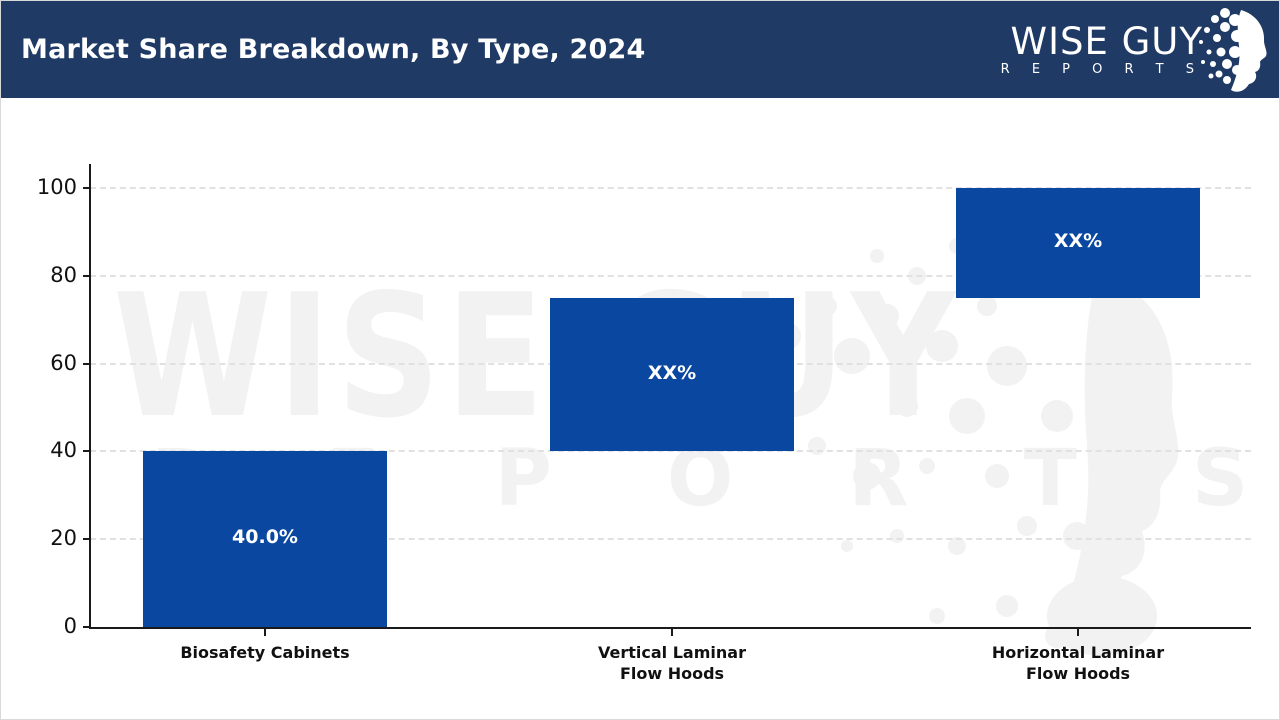  I want to click on x-category-label-2: Vertical Laminar Flow Hoods, so click(672, 663).